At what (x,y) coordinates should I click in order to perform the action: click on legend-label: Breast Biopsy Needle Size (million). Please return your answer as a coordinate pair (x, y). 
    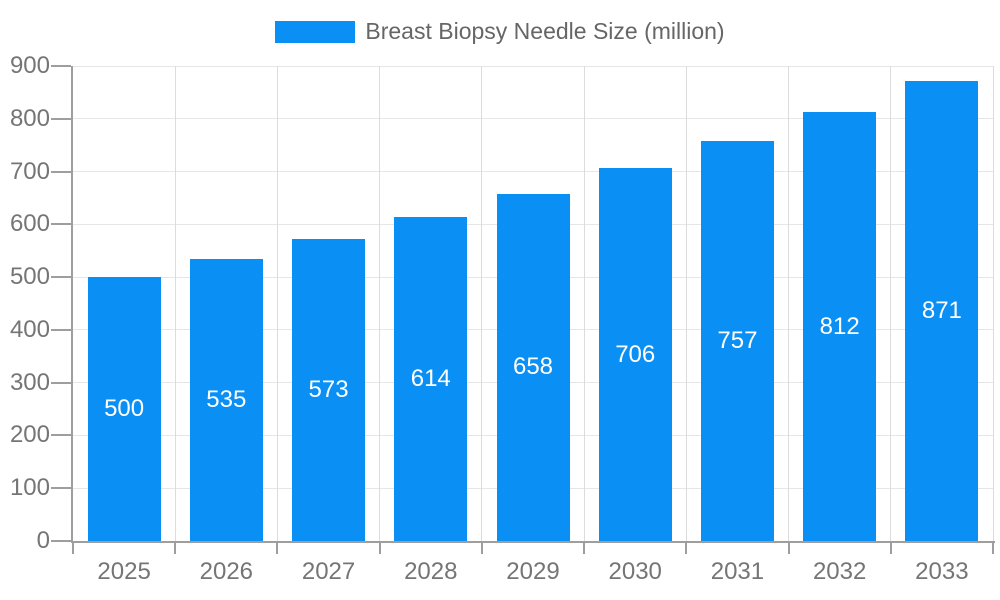
    Looking at the image, I should click on (545, 31).